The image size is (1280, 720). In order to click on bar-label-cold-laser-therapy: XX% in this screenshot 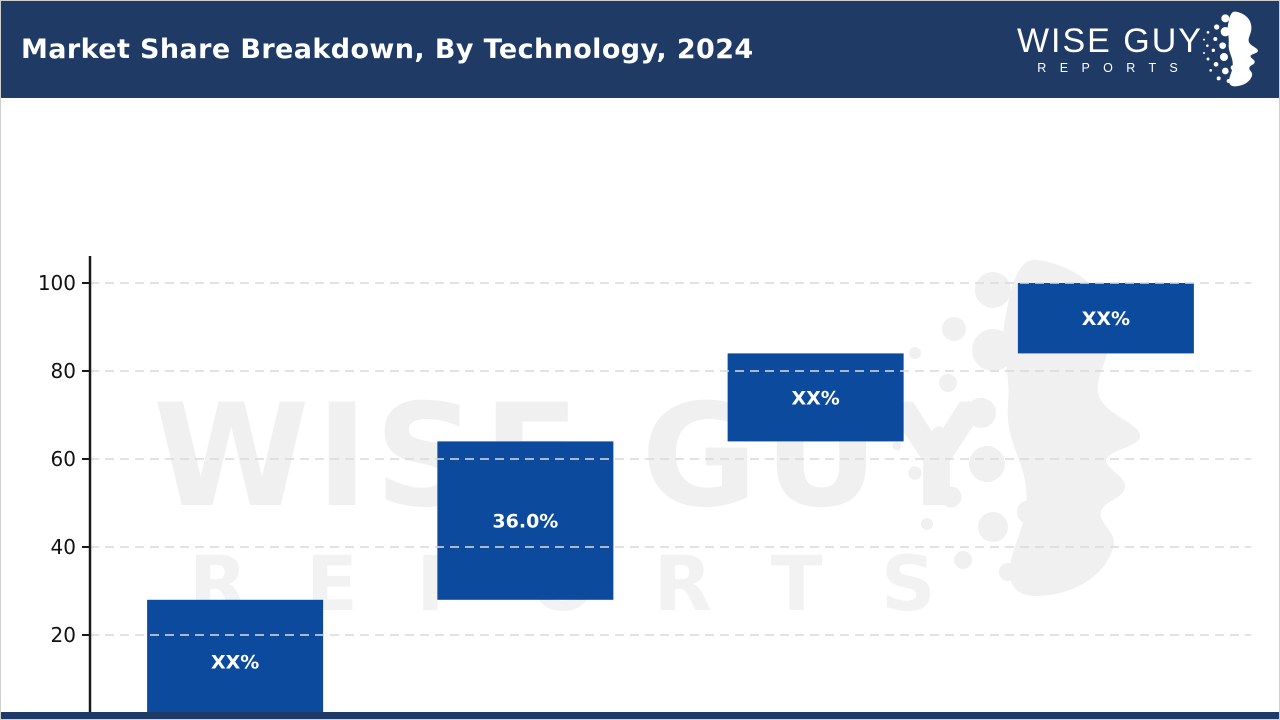, I will do `click(1106, 319)`.